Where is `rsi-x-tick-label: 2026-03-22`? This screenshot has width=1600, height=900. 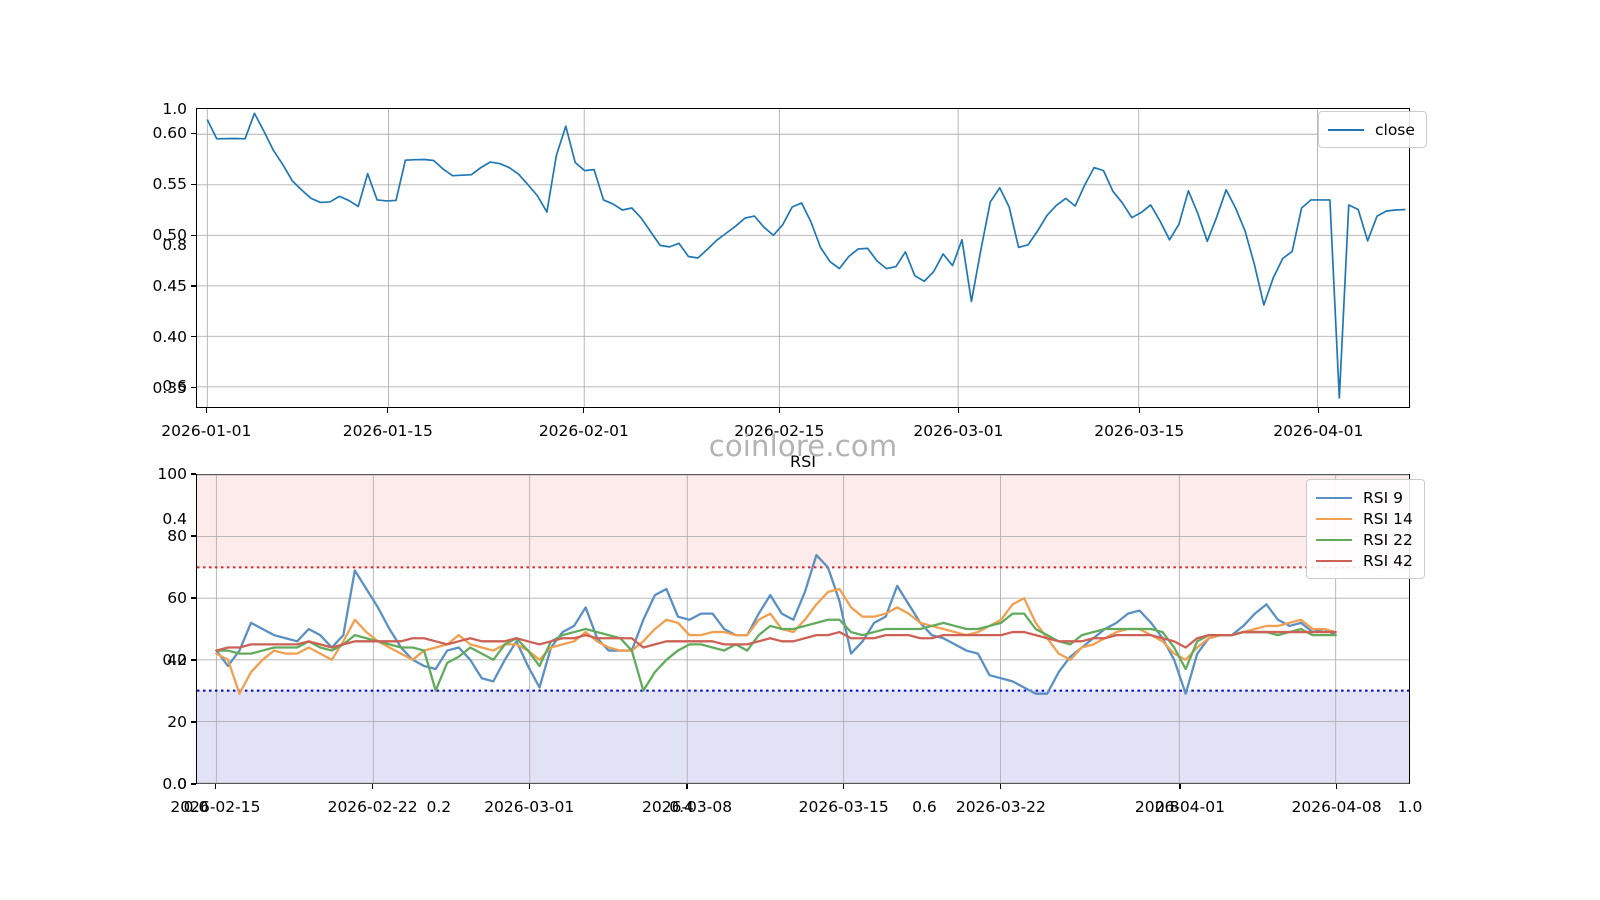
rsi-x-tick-label: 2026-03-22 is located at coordinates (1000, 807).